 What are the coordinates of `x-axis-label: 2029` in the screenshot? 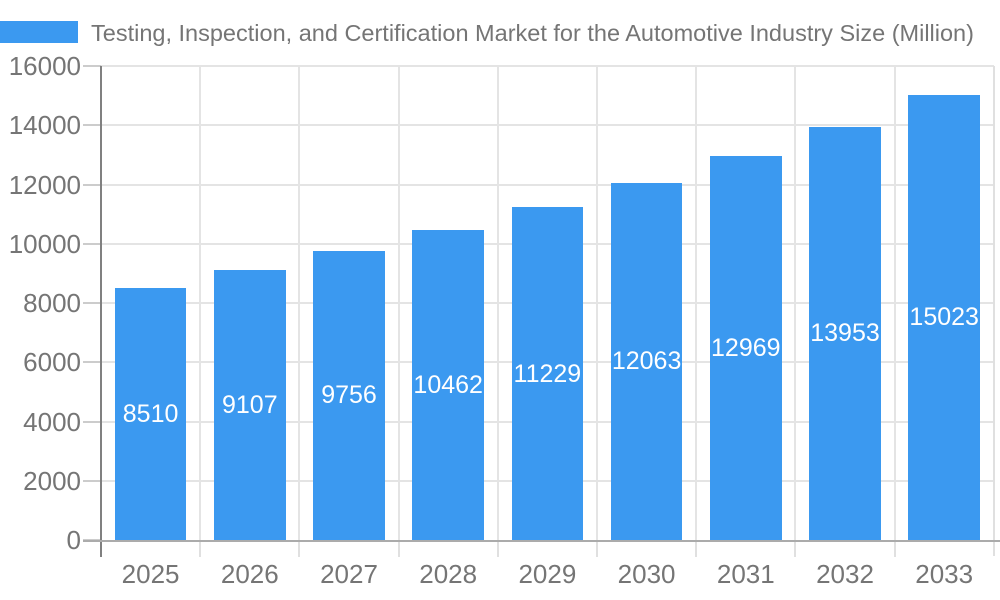 It's located at (547, 574).